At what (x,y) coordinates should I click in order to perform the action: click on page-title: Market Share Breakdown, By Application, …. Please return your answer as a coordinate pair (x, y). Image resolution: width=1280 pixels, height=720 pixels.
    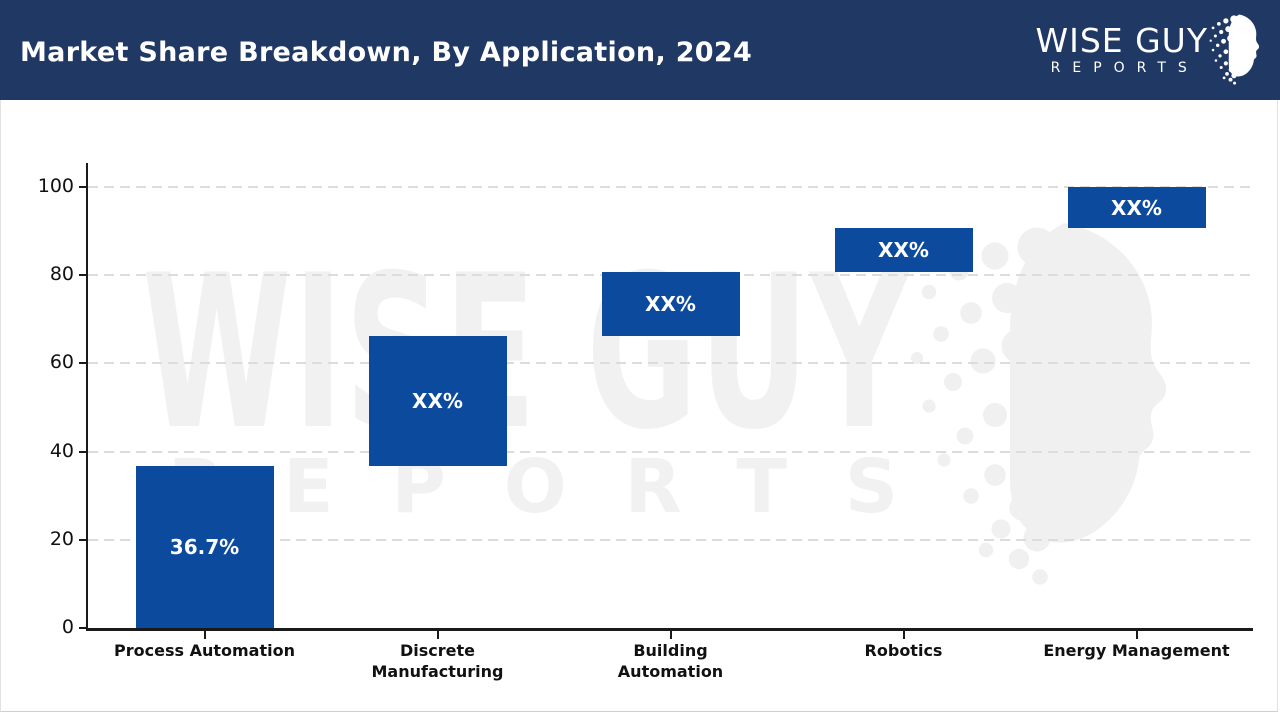
    Looking at the image, I should click on (386, 52).